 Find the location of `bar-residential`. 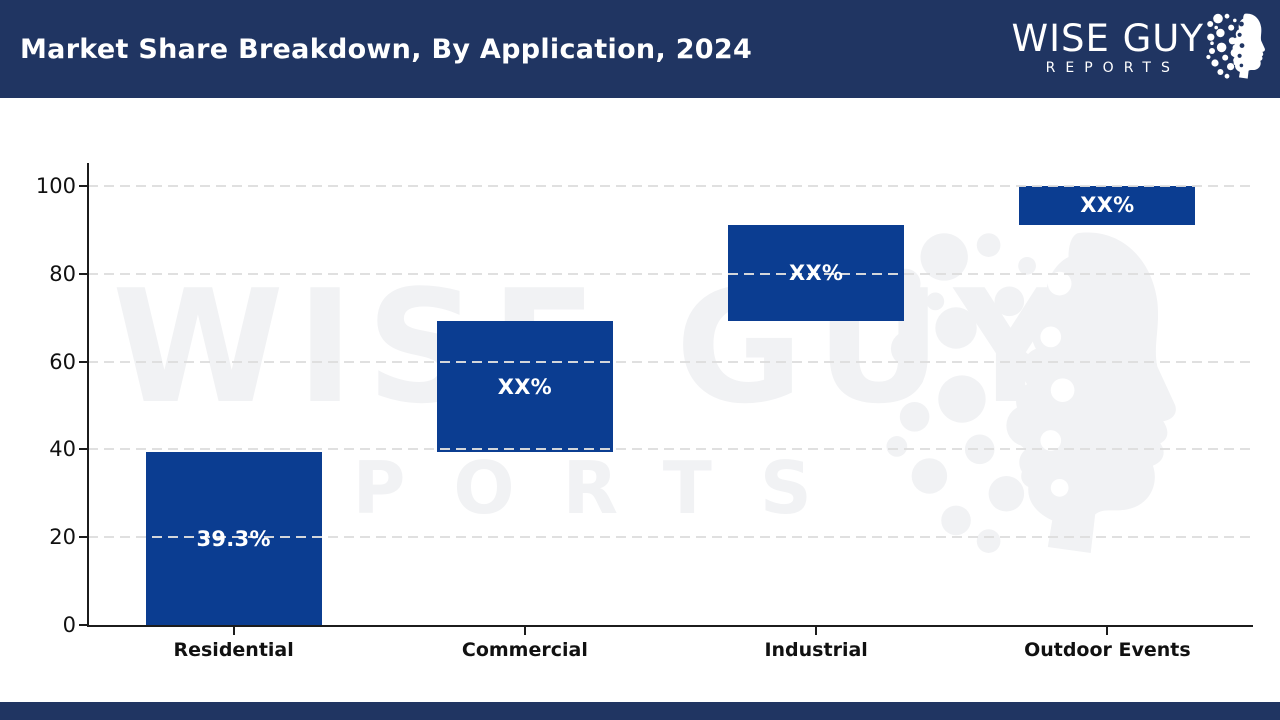

bar-residential is located at coordinates (233, 538).